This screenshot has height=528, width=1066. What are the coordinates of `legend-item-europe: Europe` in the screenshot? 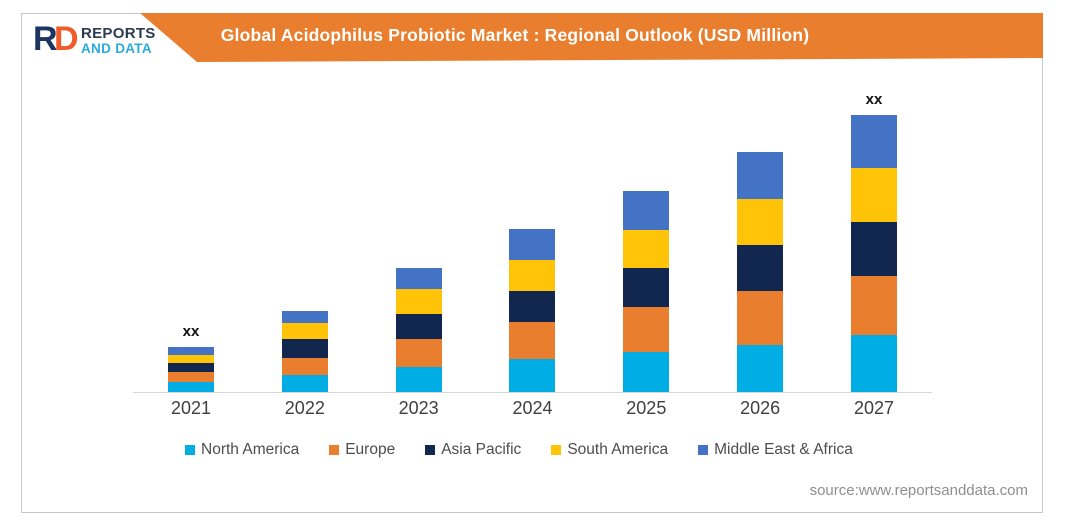 It's located at (362, 450).